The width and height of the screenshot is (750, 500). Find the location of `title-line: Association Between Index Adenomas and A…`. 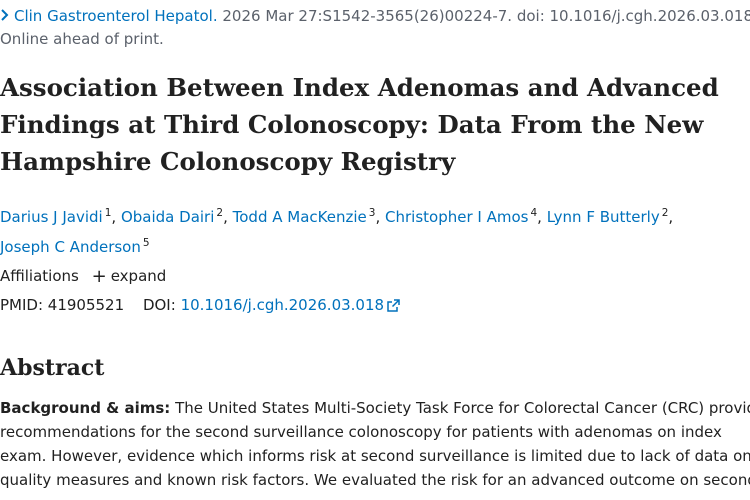

title-line: Association Between Index Adenomas and A… is located at coordinates (359, 87).